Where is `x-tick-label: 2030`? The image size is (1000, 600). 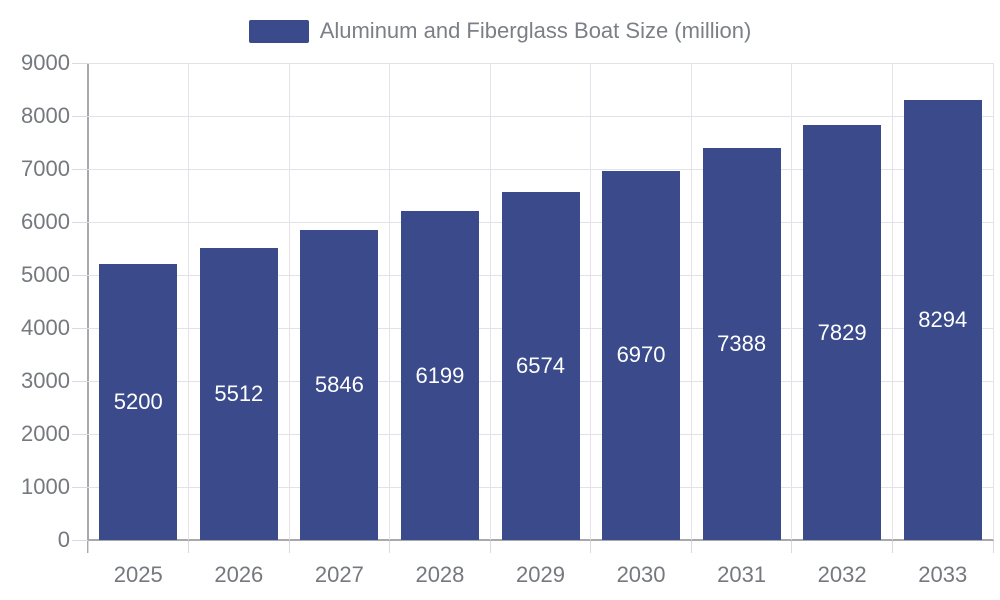 x-tick-label: 2030 is located at coordinates (641, 574).